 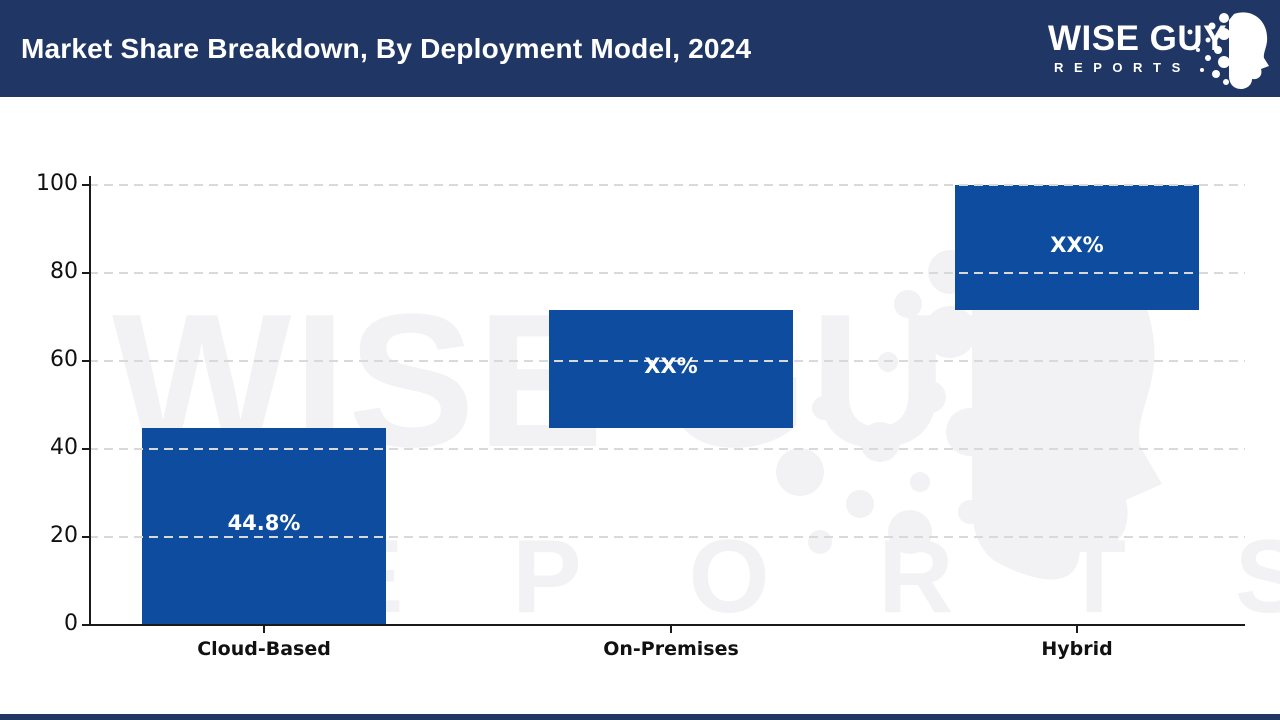 I want to click on x-tick-label: Hybrid, so click(x=1077, y=649).